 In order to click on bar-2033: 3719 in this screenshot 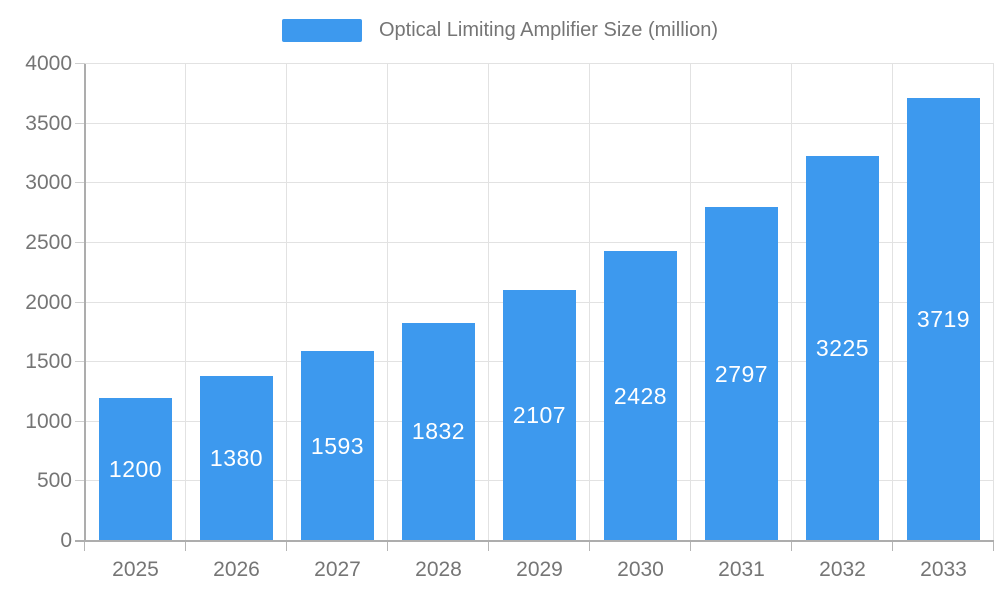, I will do `click(943, 319)`.